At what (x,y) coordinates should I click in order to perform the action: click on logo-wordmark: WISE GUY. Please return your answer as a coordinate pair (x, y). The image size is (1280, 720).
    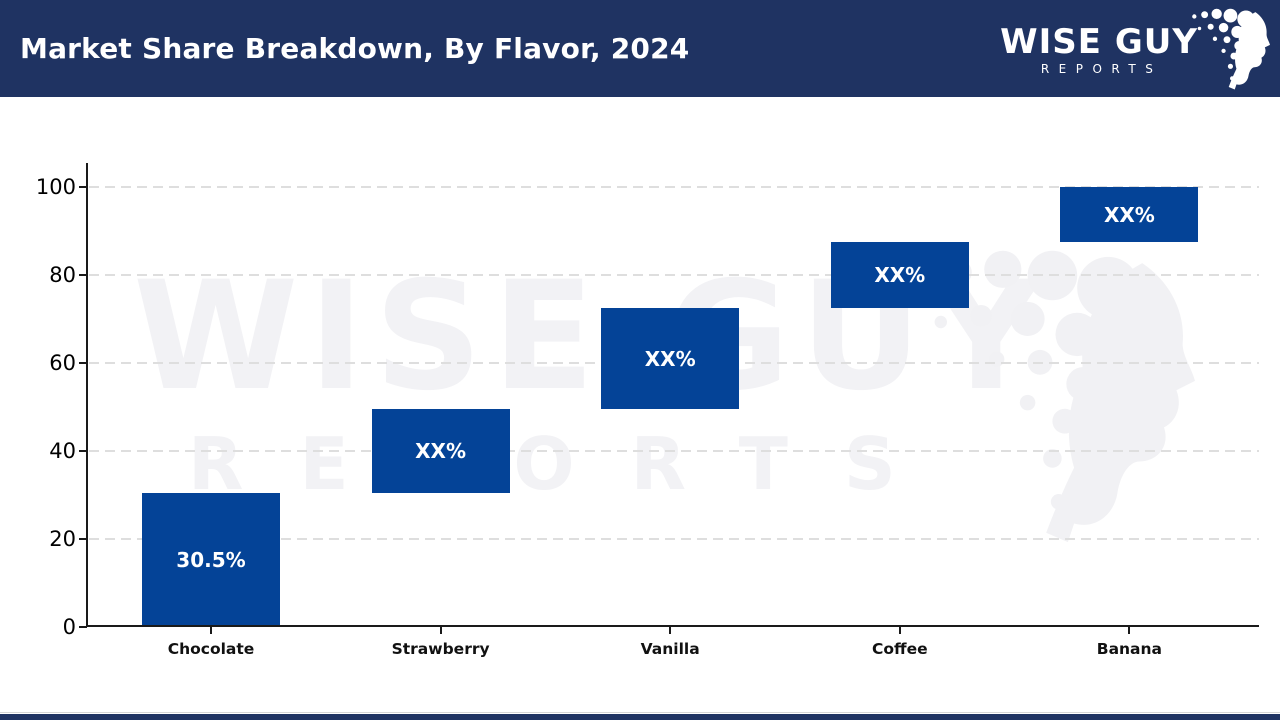
    Looking at the image, I should click on (1099, 41).